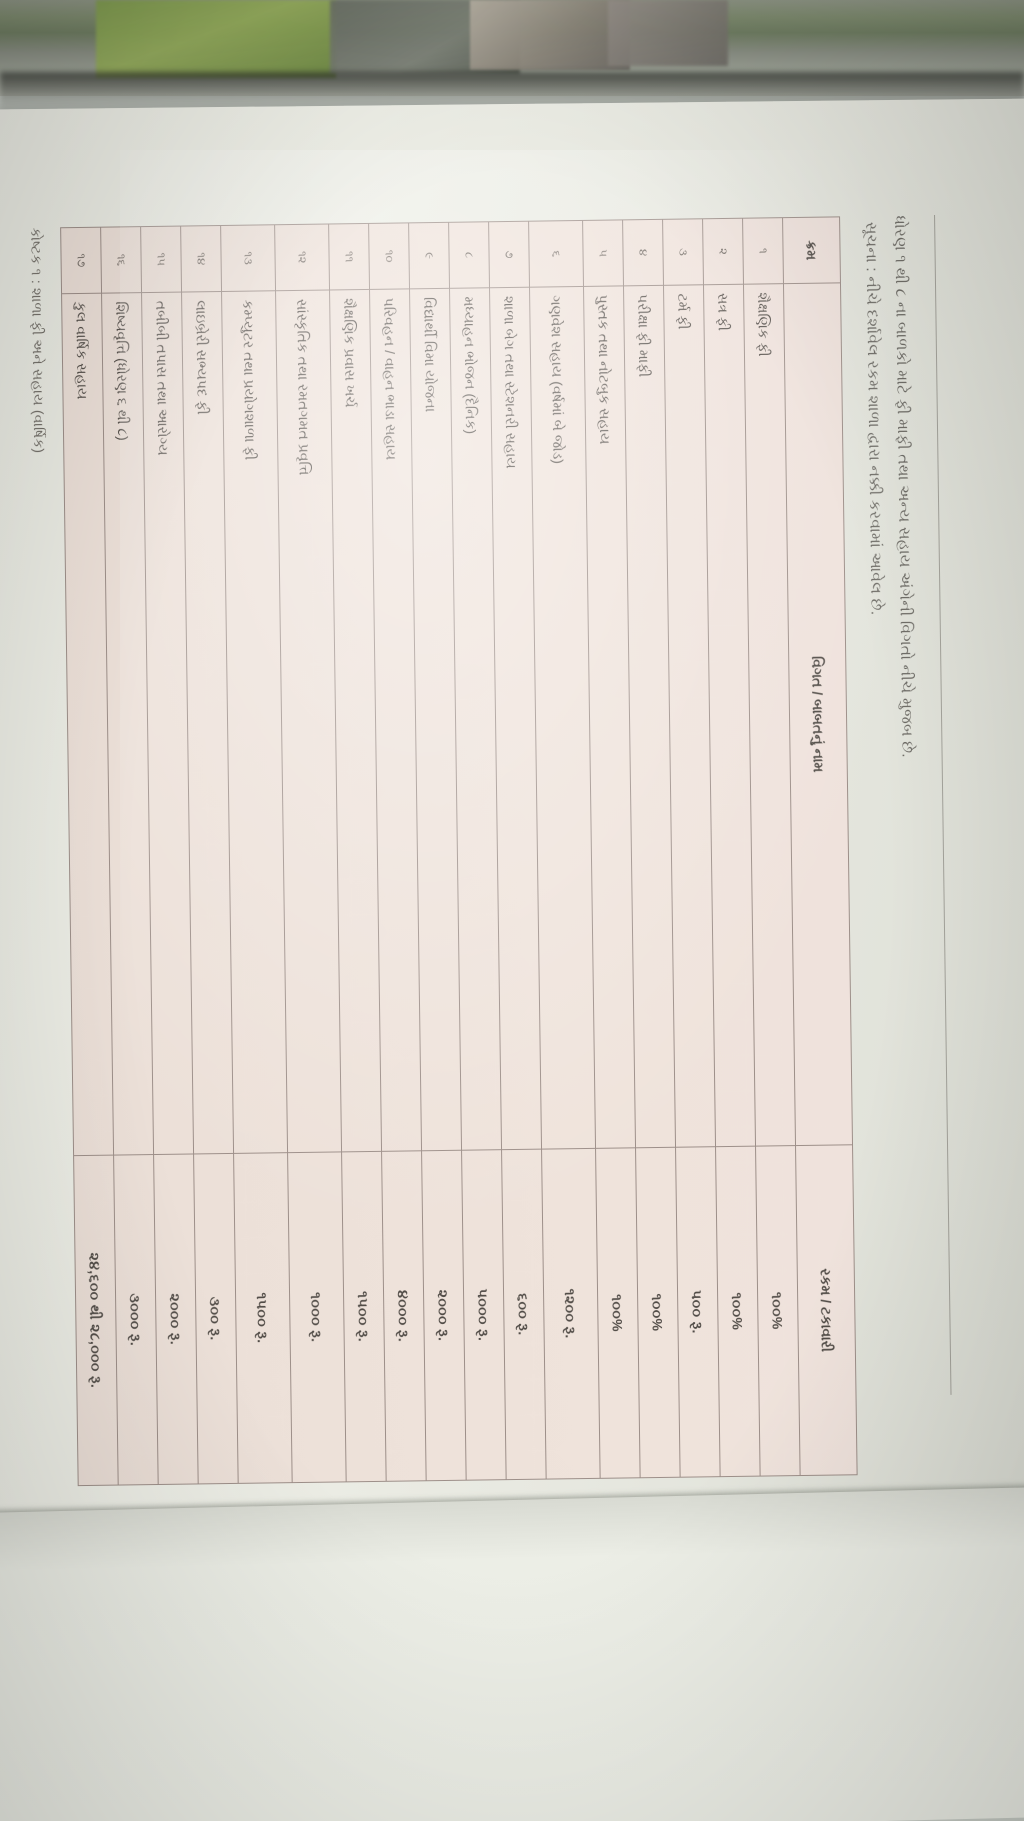 The height and width of the screenshot is (1821, 1024). I want to click on cell-sr: ૪, so click(643, 252).